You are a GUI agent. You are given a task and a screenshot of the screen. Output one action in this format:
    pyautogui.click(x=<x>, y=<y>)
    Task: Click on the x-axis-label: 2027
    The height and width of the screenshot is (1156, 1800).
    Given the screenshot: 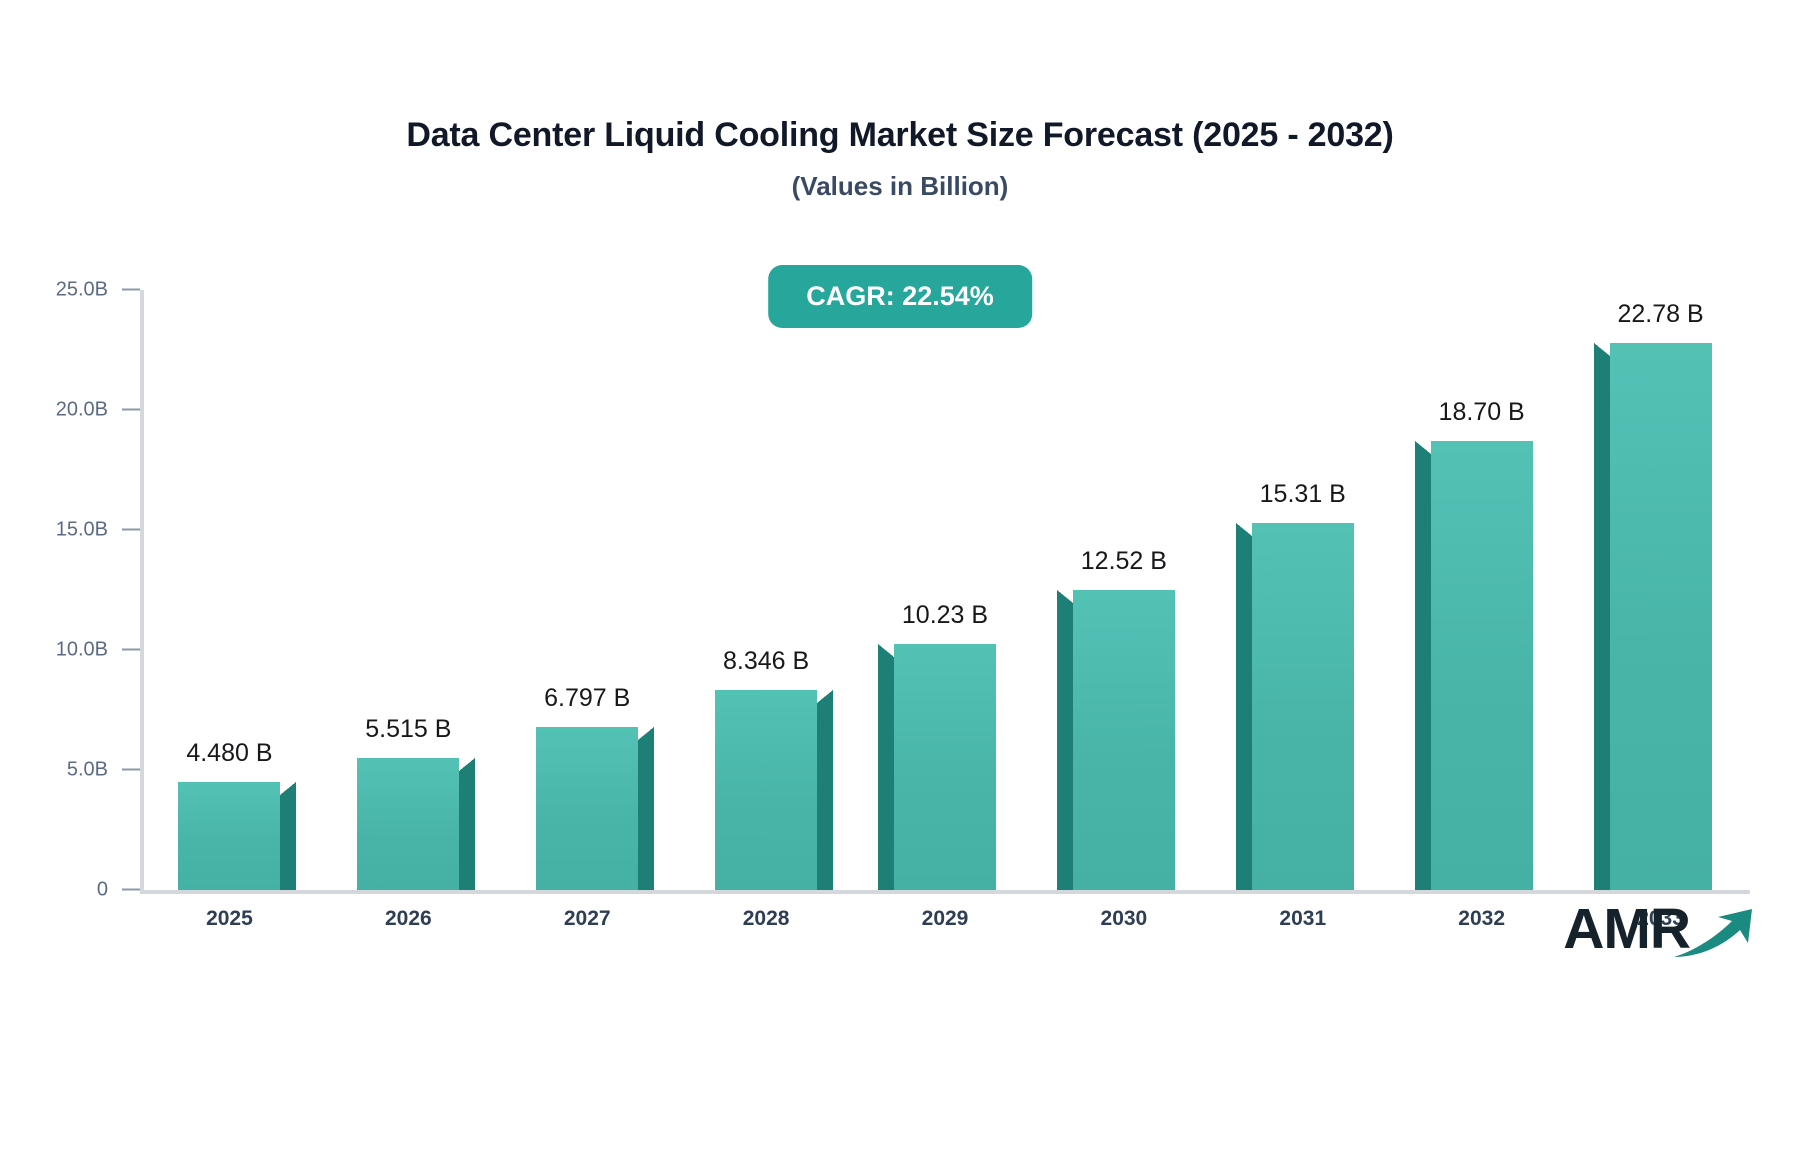 What is the action you would take?
    pyautogui.click(x=587, y=918)
    